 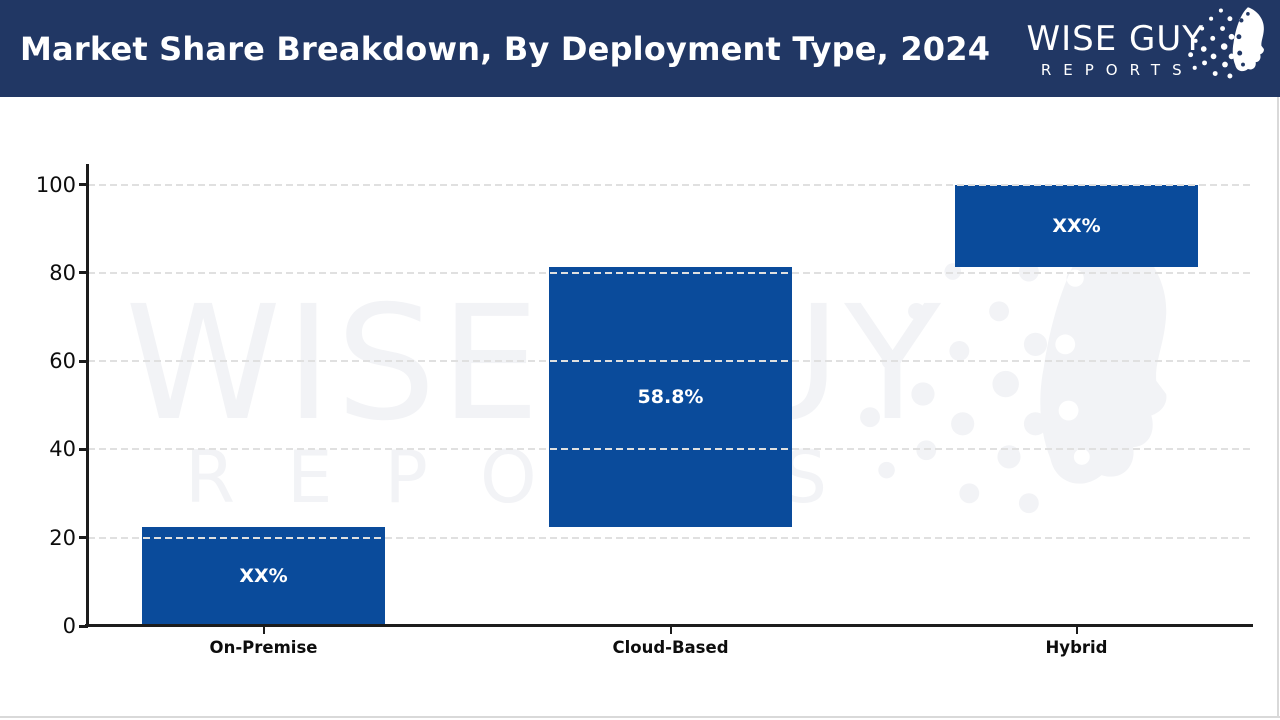 I want to click on logo-text: WISE GUY REPORTS, so click(x=1115, y=49).